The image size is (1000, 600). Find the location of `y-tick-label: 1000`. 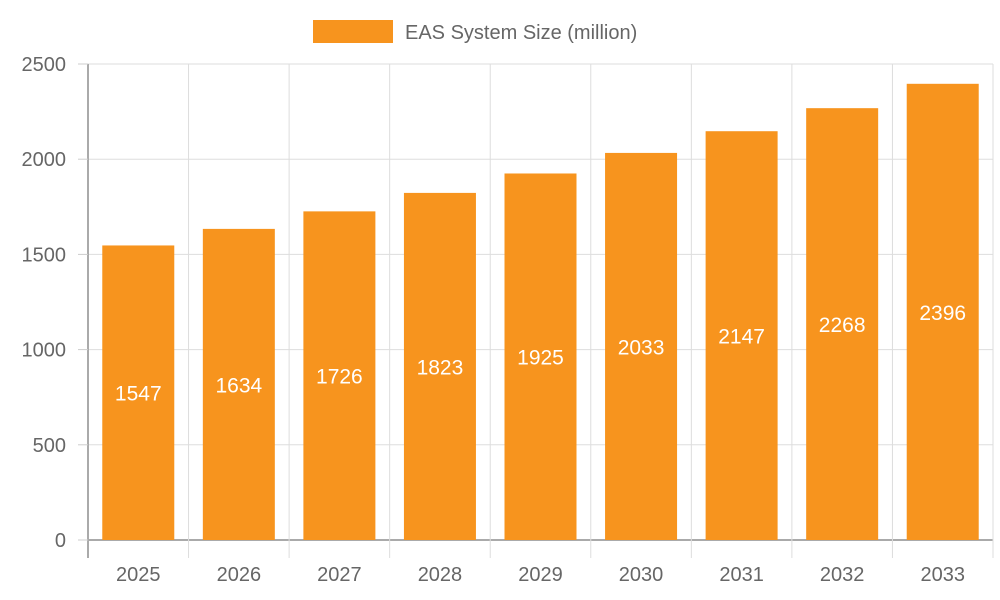

y-tick-label: 1000 is located at coordinates (44, 351).